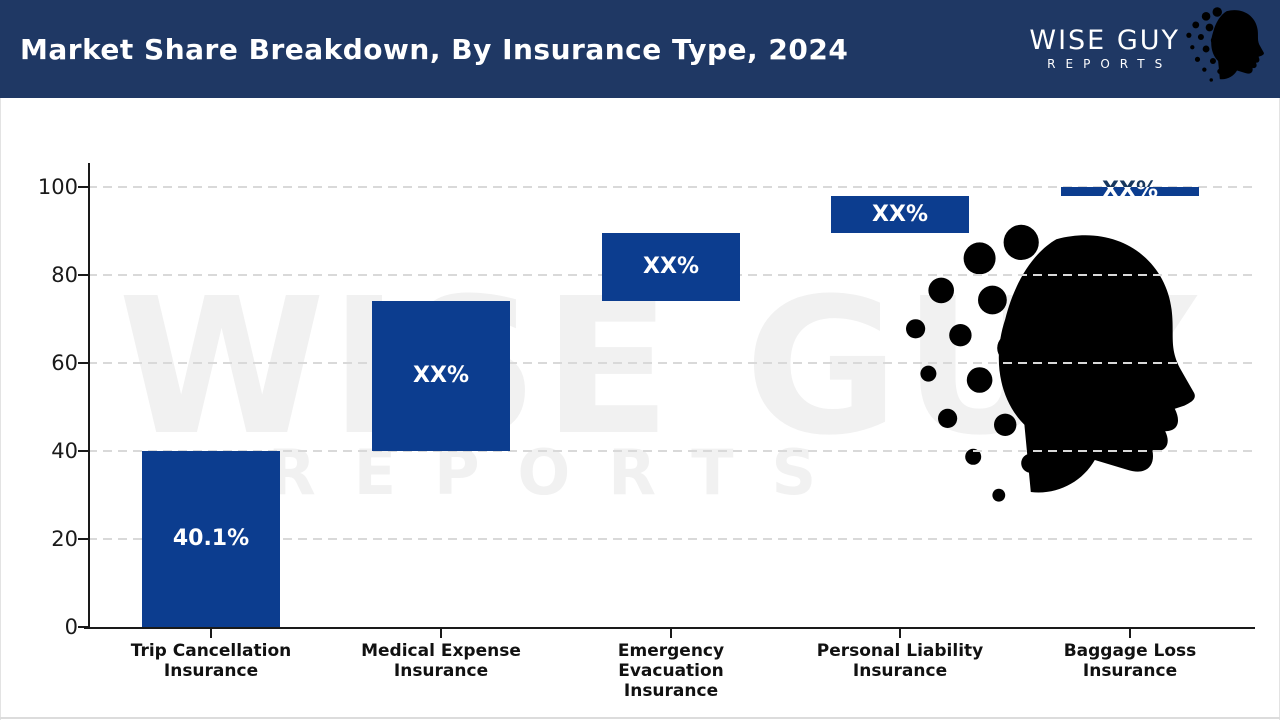  I want to click on bar-value-label-4: XX%, so click(900, 214).